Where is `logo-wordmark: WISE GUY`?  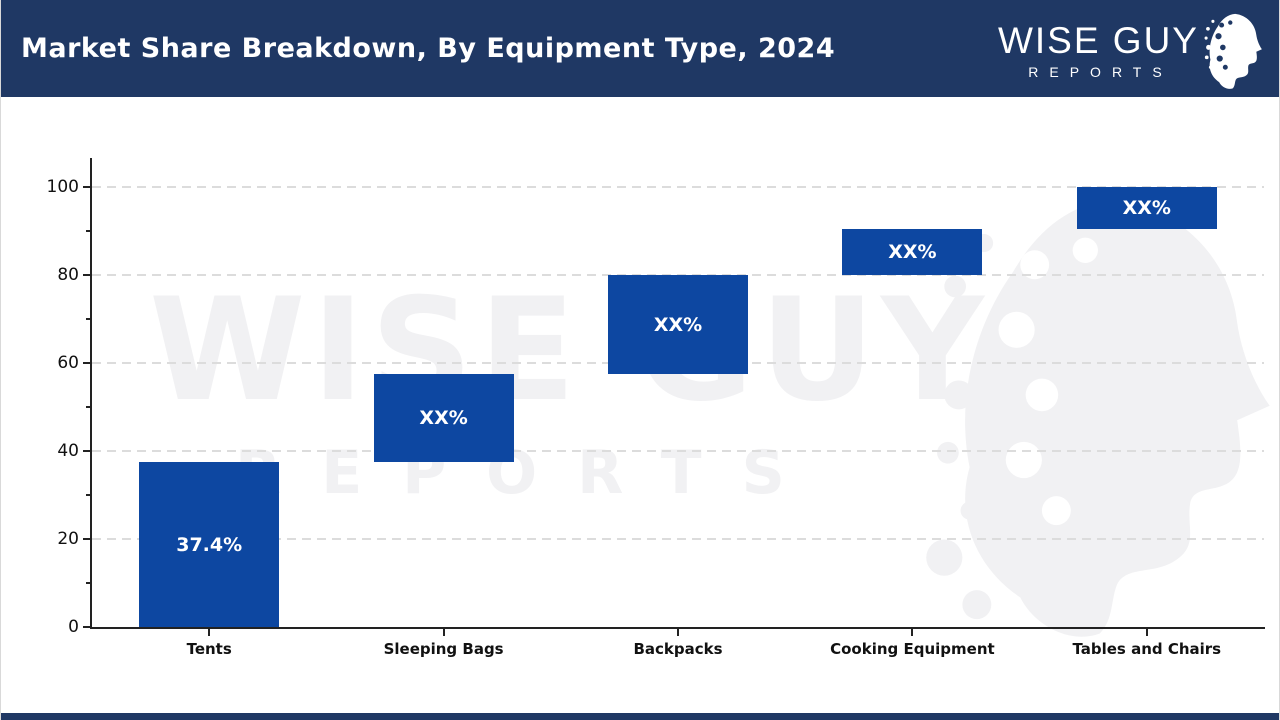 logo-wordmark: WISE GUY is located at coordinates (1098, 40).